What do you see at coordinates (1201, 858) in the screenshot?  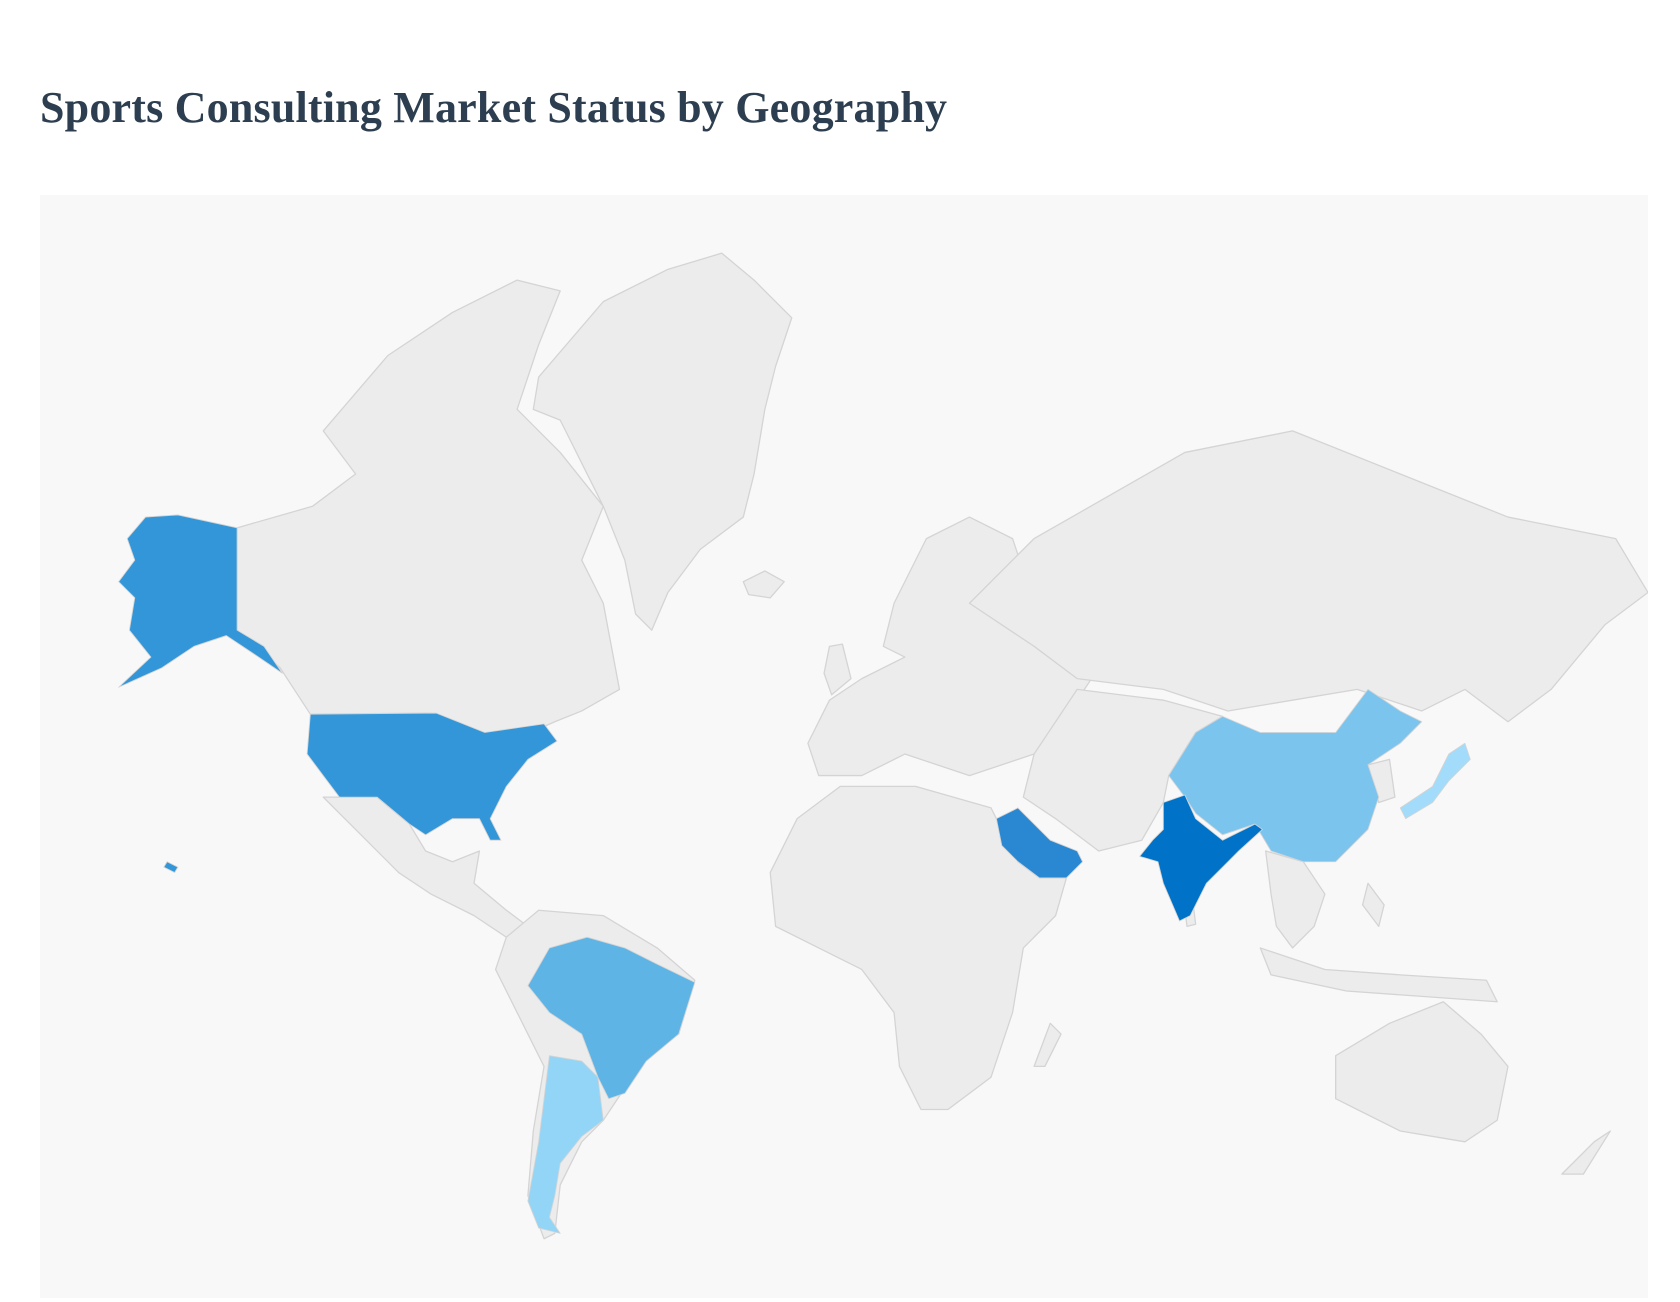 I see `region-india` at bounding box center [1201, 858].